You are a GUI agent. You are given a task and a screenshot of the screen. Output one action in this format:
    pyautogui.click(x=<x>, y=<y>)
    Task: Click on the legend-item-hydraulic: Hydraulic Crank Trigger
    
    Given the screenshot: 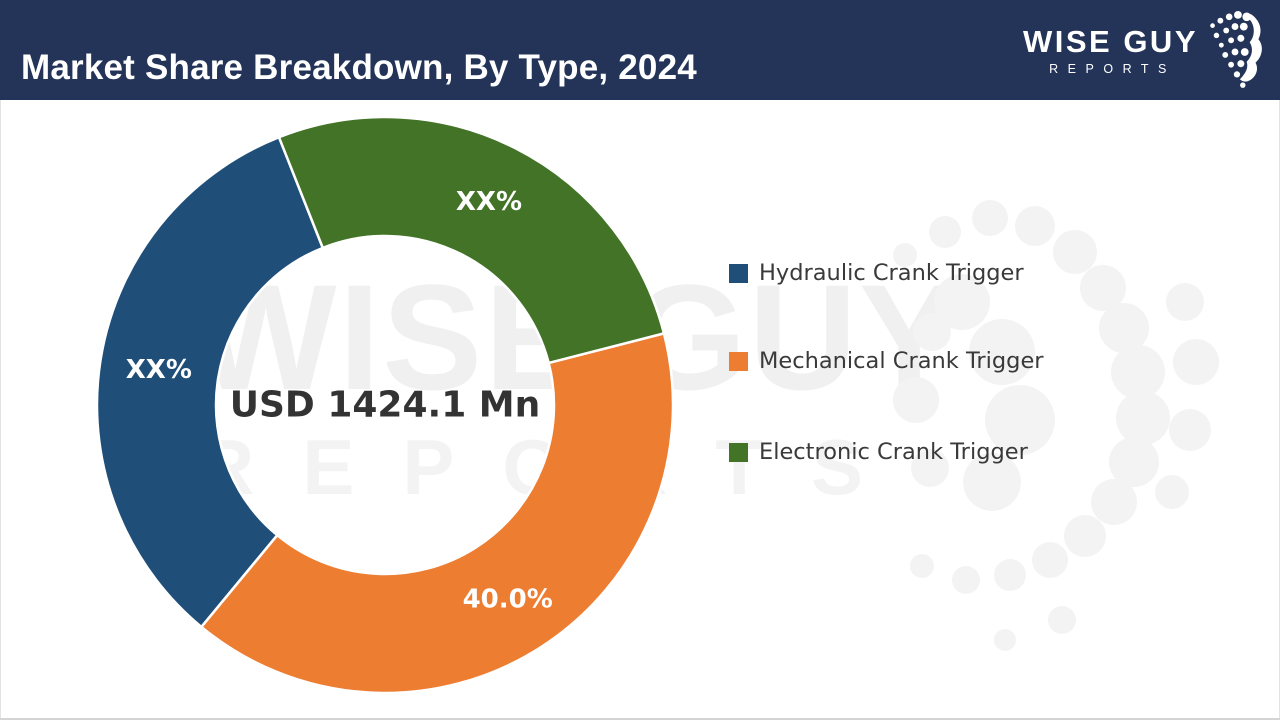 What is the action you would take?
    pyautogui.click(x=876, y=273)
    